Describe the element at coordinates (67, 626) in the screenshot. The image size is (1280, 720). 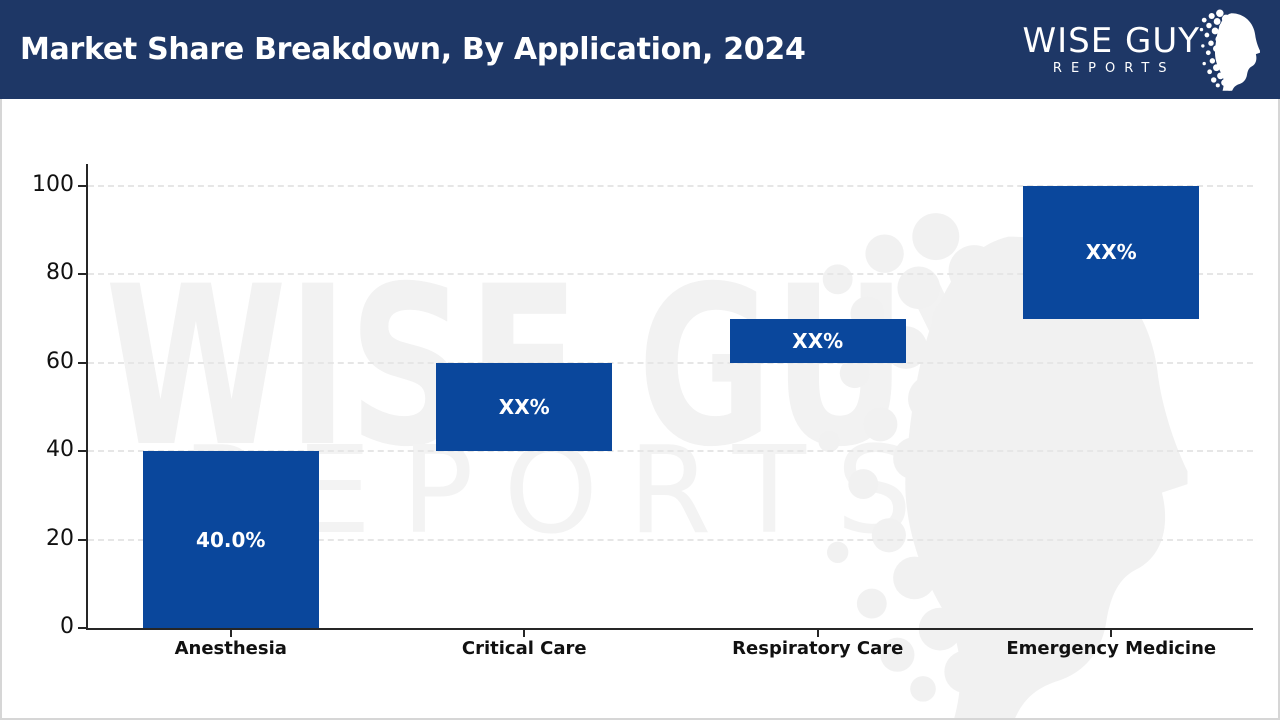
I see `y-axis-tick-label: 0` at that location.